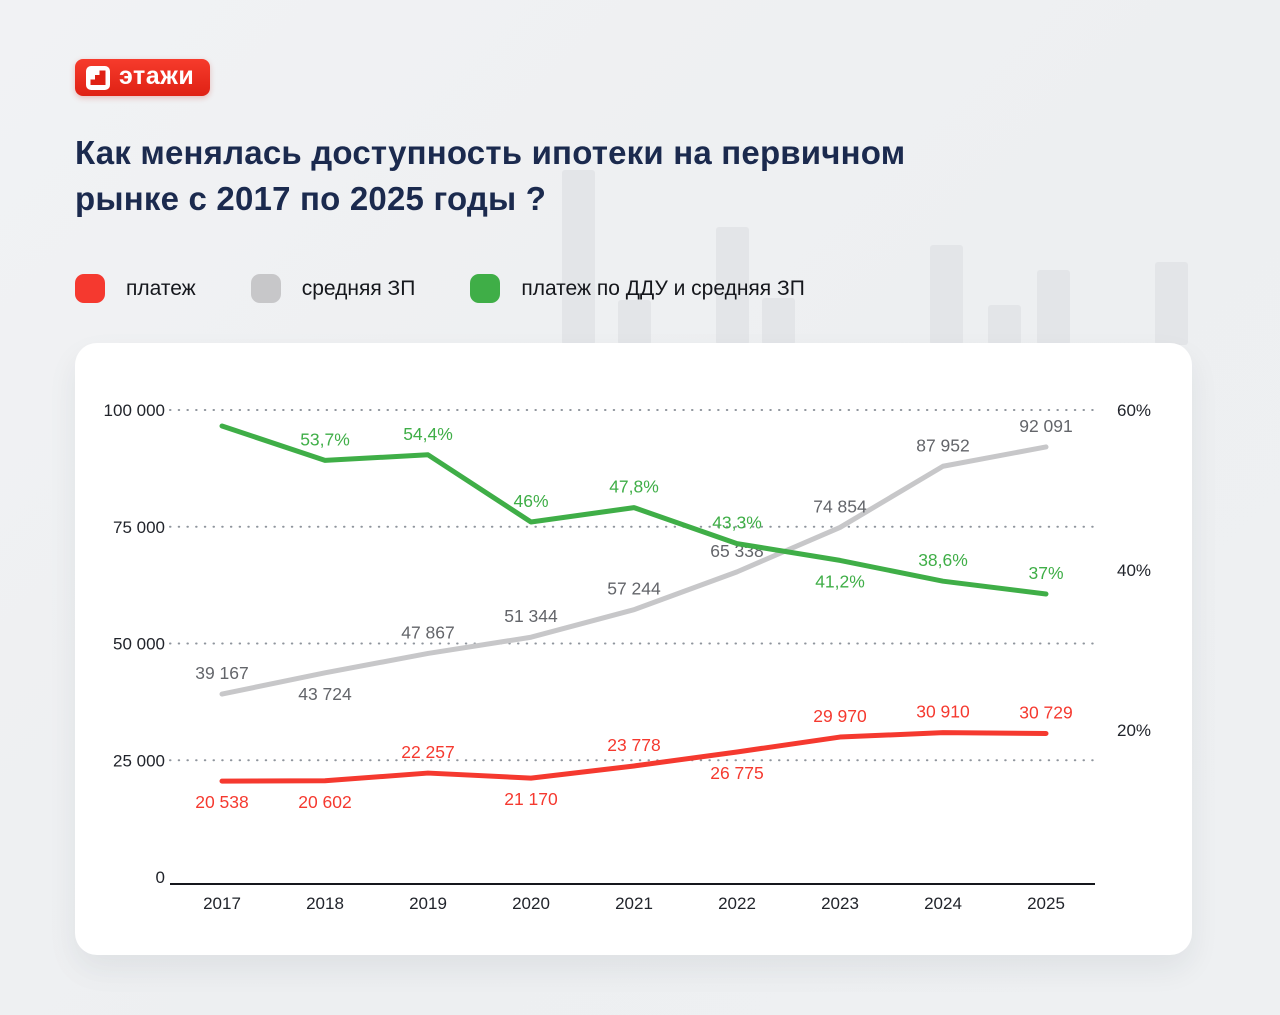 The height and width of the screenshot is (1015, 1280). What do you see at coordinates (139, 644) in the screenshot?
I see `y-axis-left-tick: 50 000` at bounding box center [139, 644].